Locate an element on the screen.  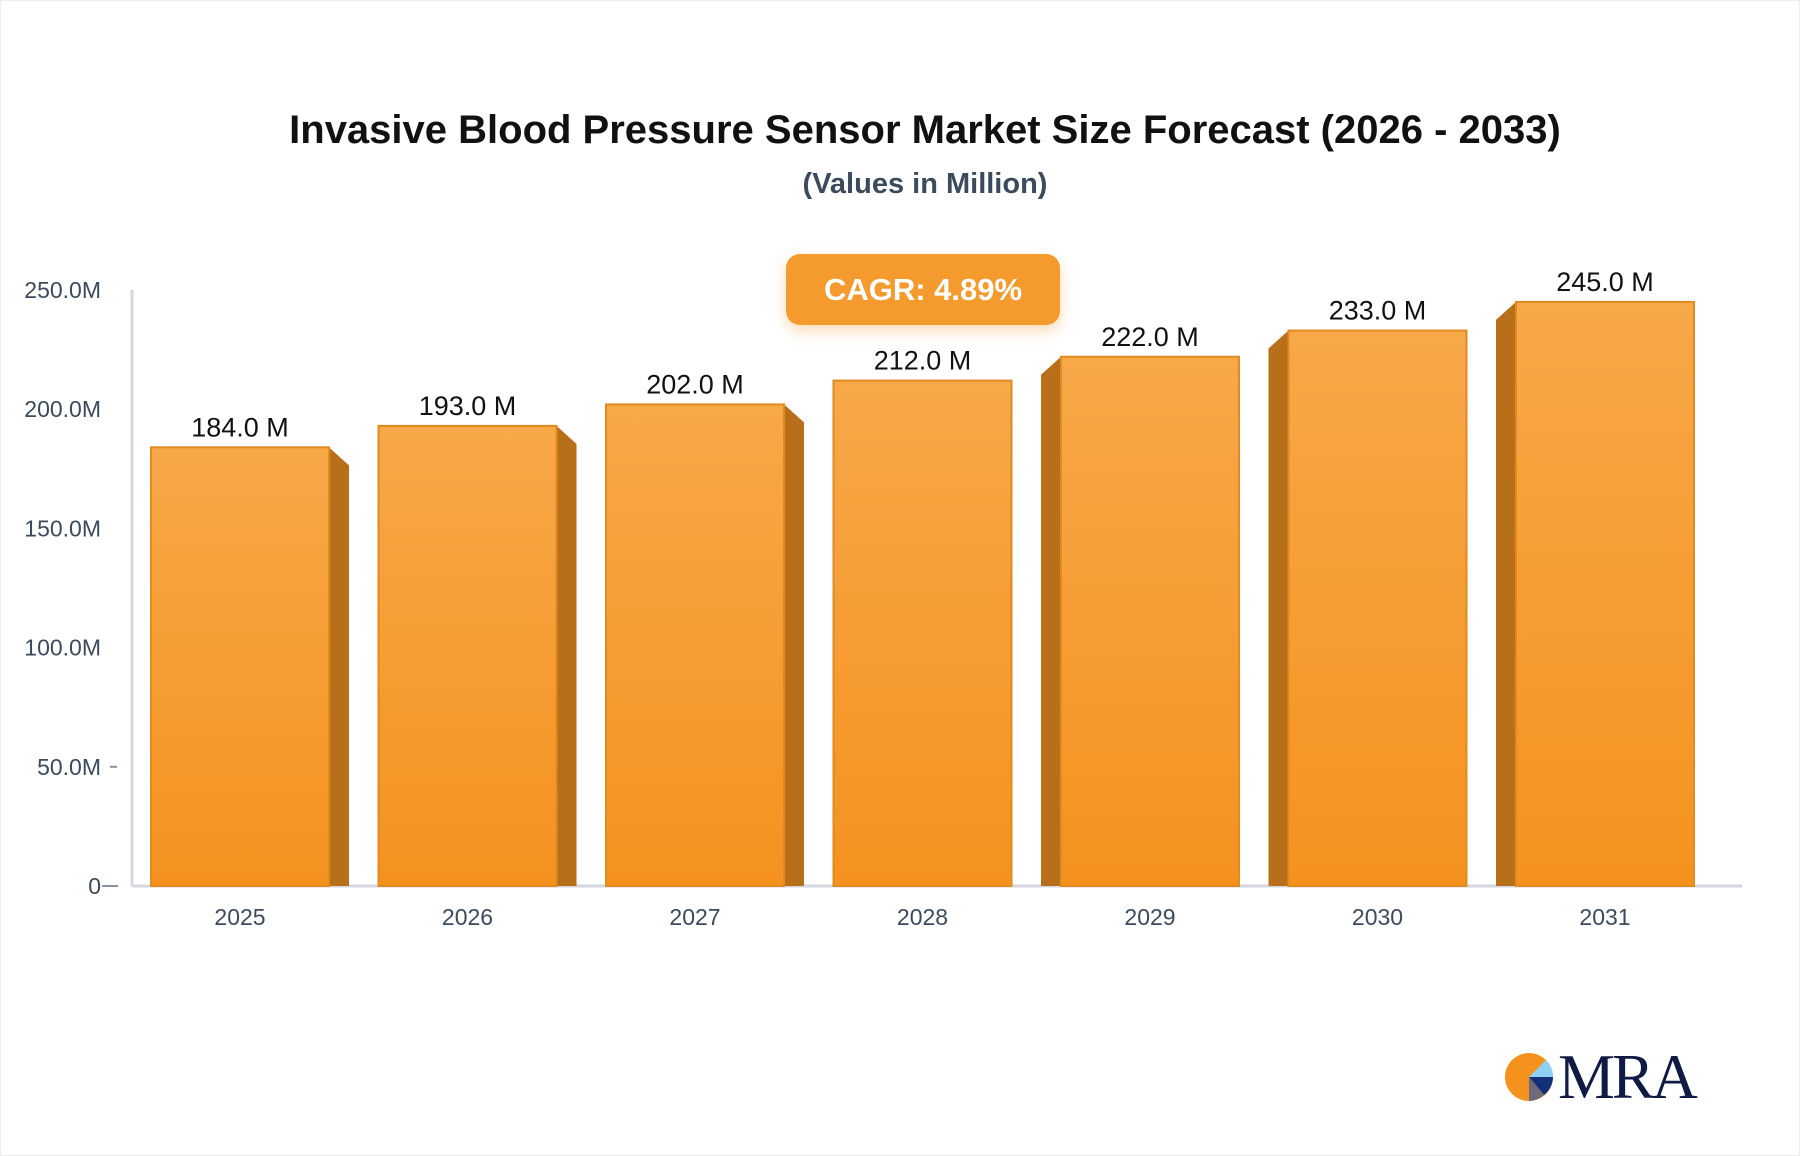
x-tick-label: 2030 is located at coordinates (1377, 917).